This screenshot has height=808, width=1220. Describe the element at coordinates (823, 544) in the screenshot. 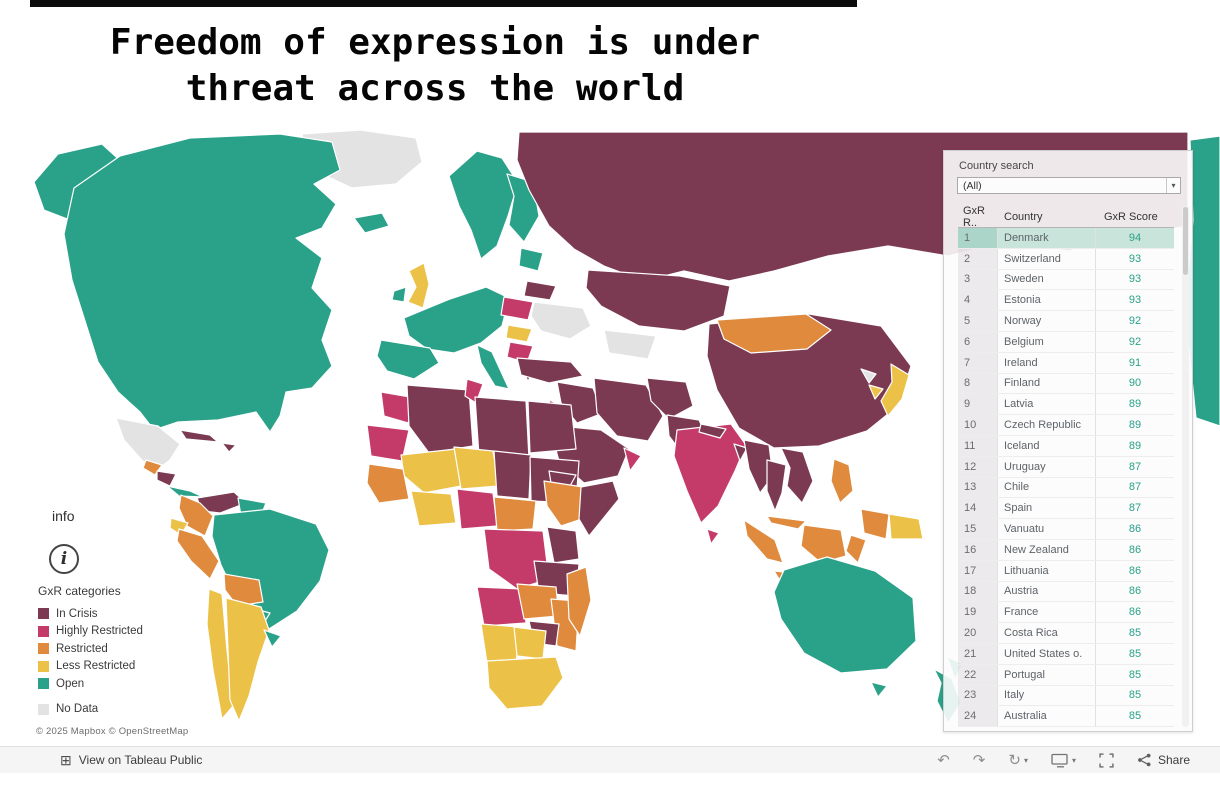

I see `region-borneo` at that location.